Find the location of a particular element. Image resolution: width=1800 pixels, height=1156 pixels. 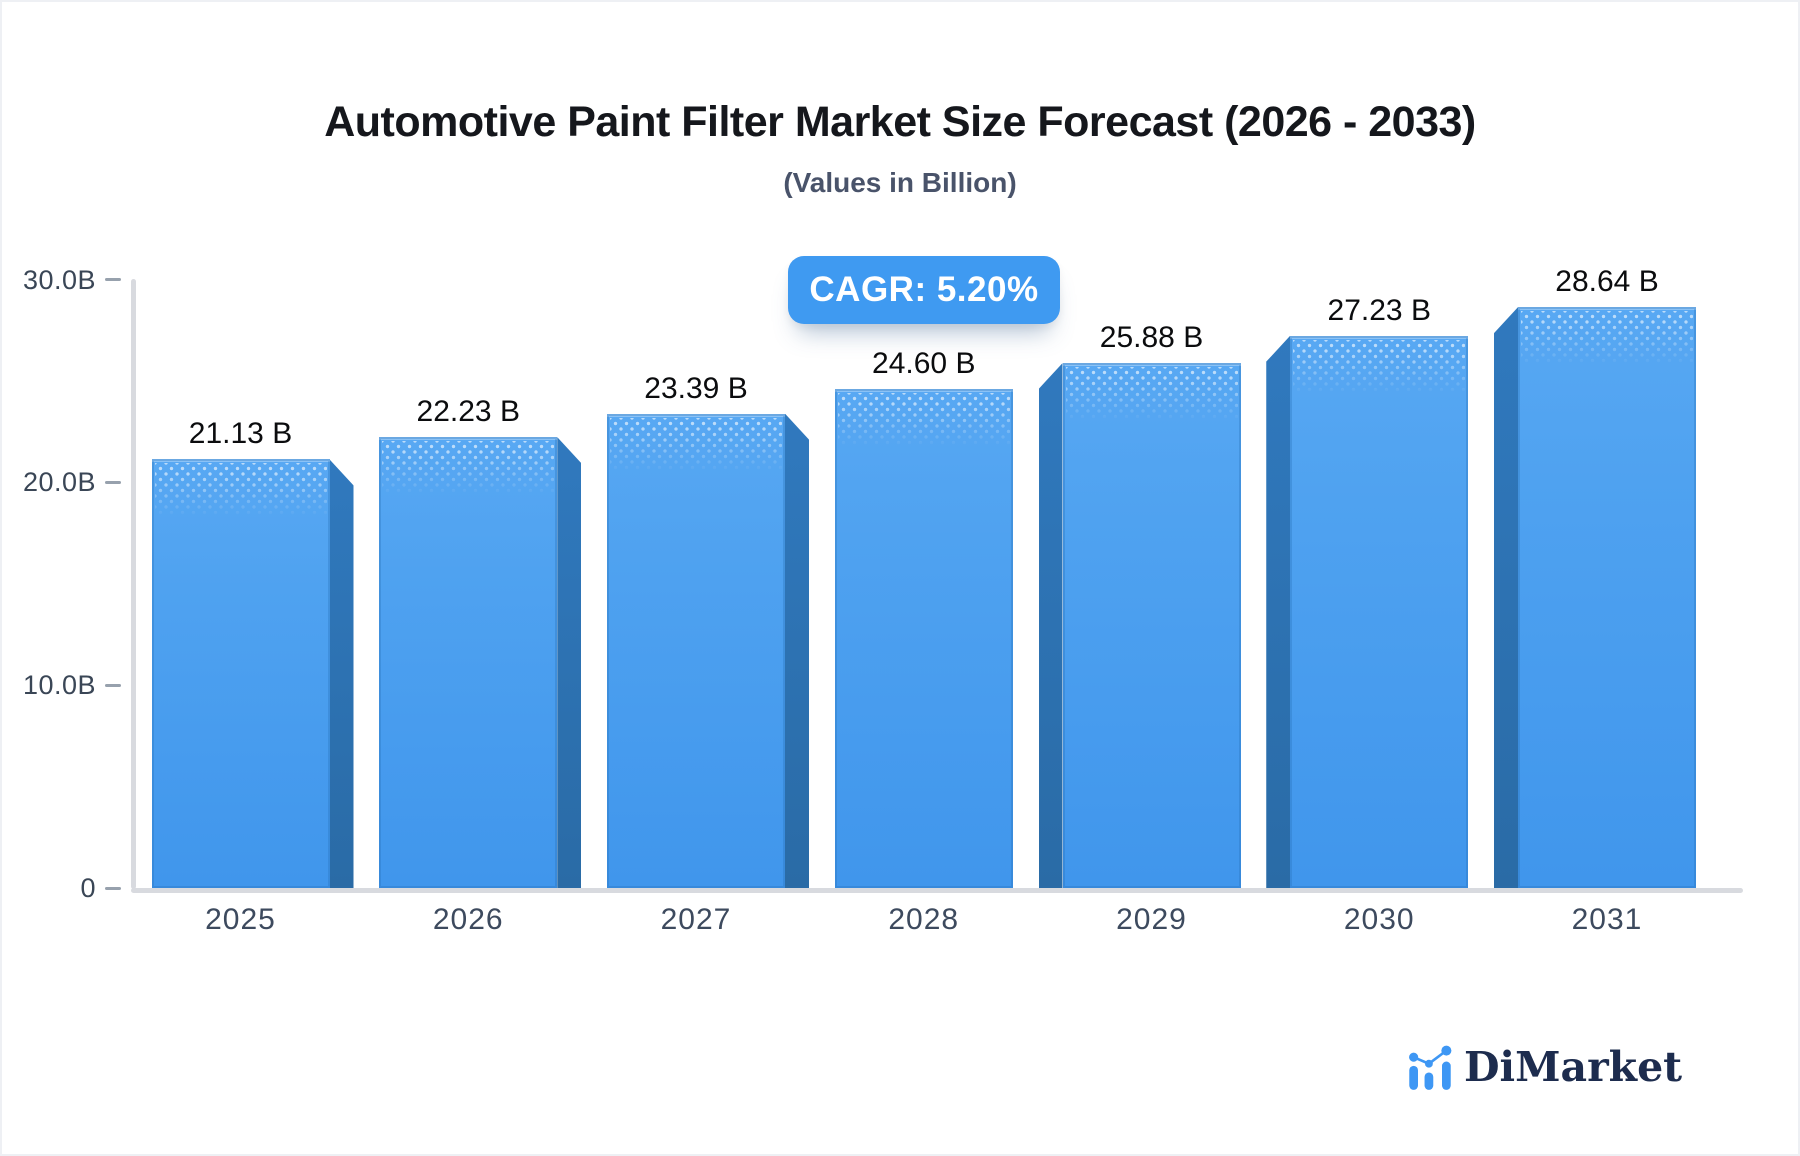

brand-logo: DiMarket is located at coordinates (1544, 1067).